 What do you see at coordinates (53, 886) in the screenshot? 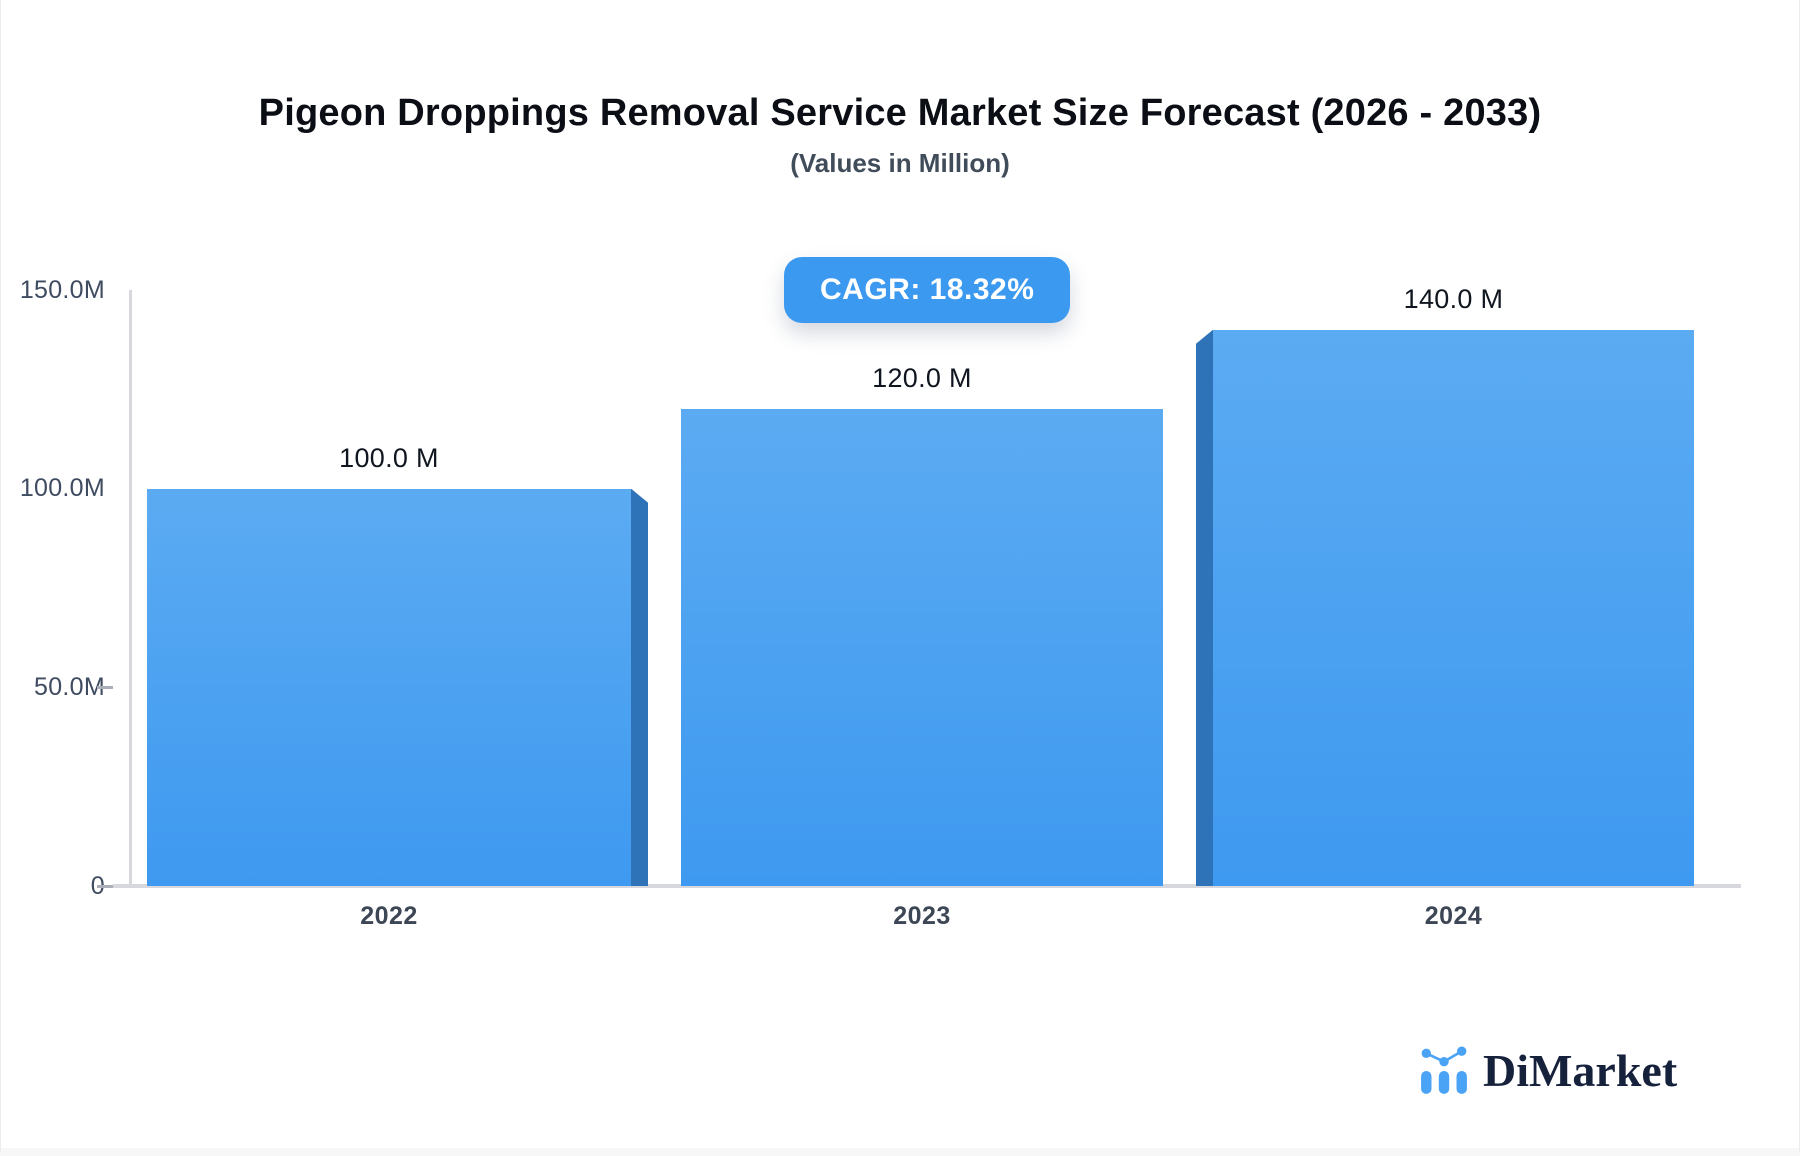
I see `y-axis-label: 0` at bounding box center [53, 886].